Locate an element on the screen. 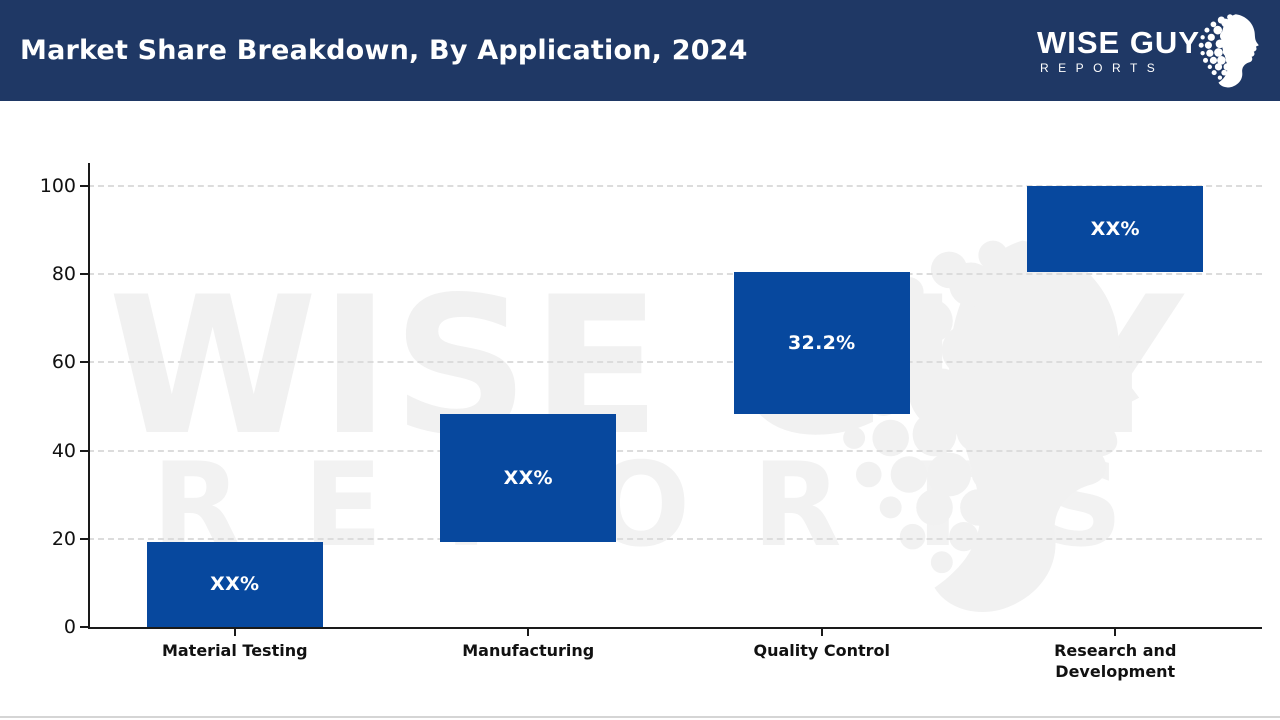 The image size is (1280, 720). bar-material-testing: XX% is located at coordinates (234, 584).